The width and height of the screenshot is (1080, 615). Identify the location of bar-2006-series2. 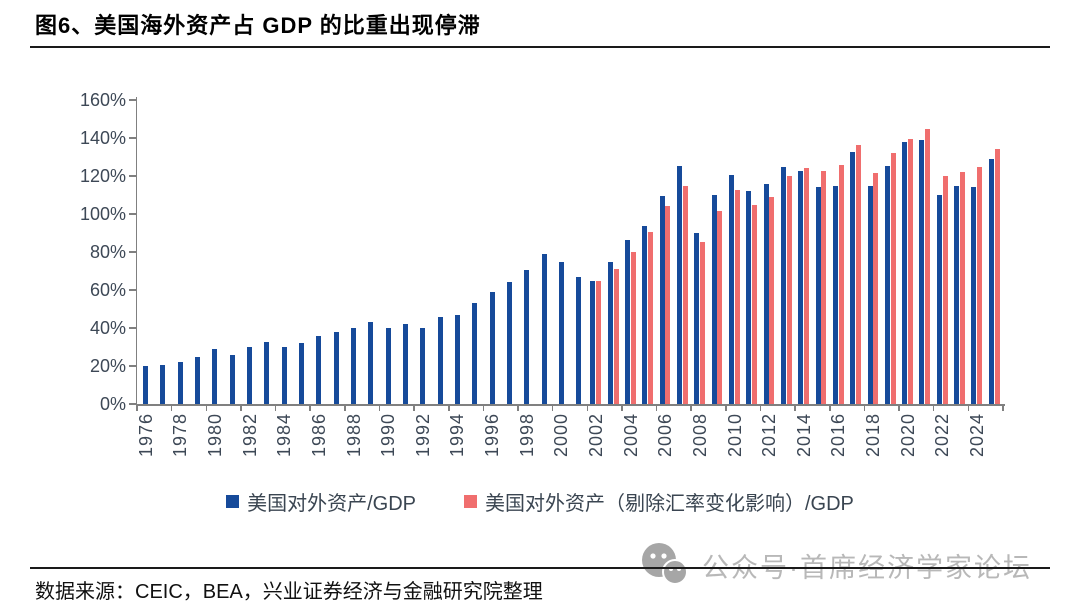
(668, 305).